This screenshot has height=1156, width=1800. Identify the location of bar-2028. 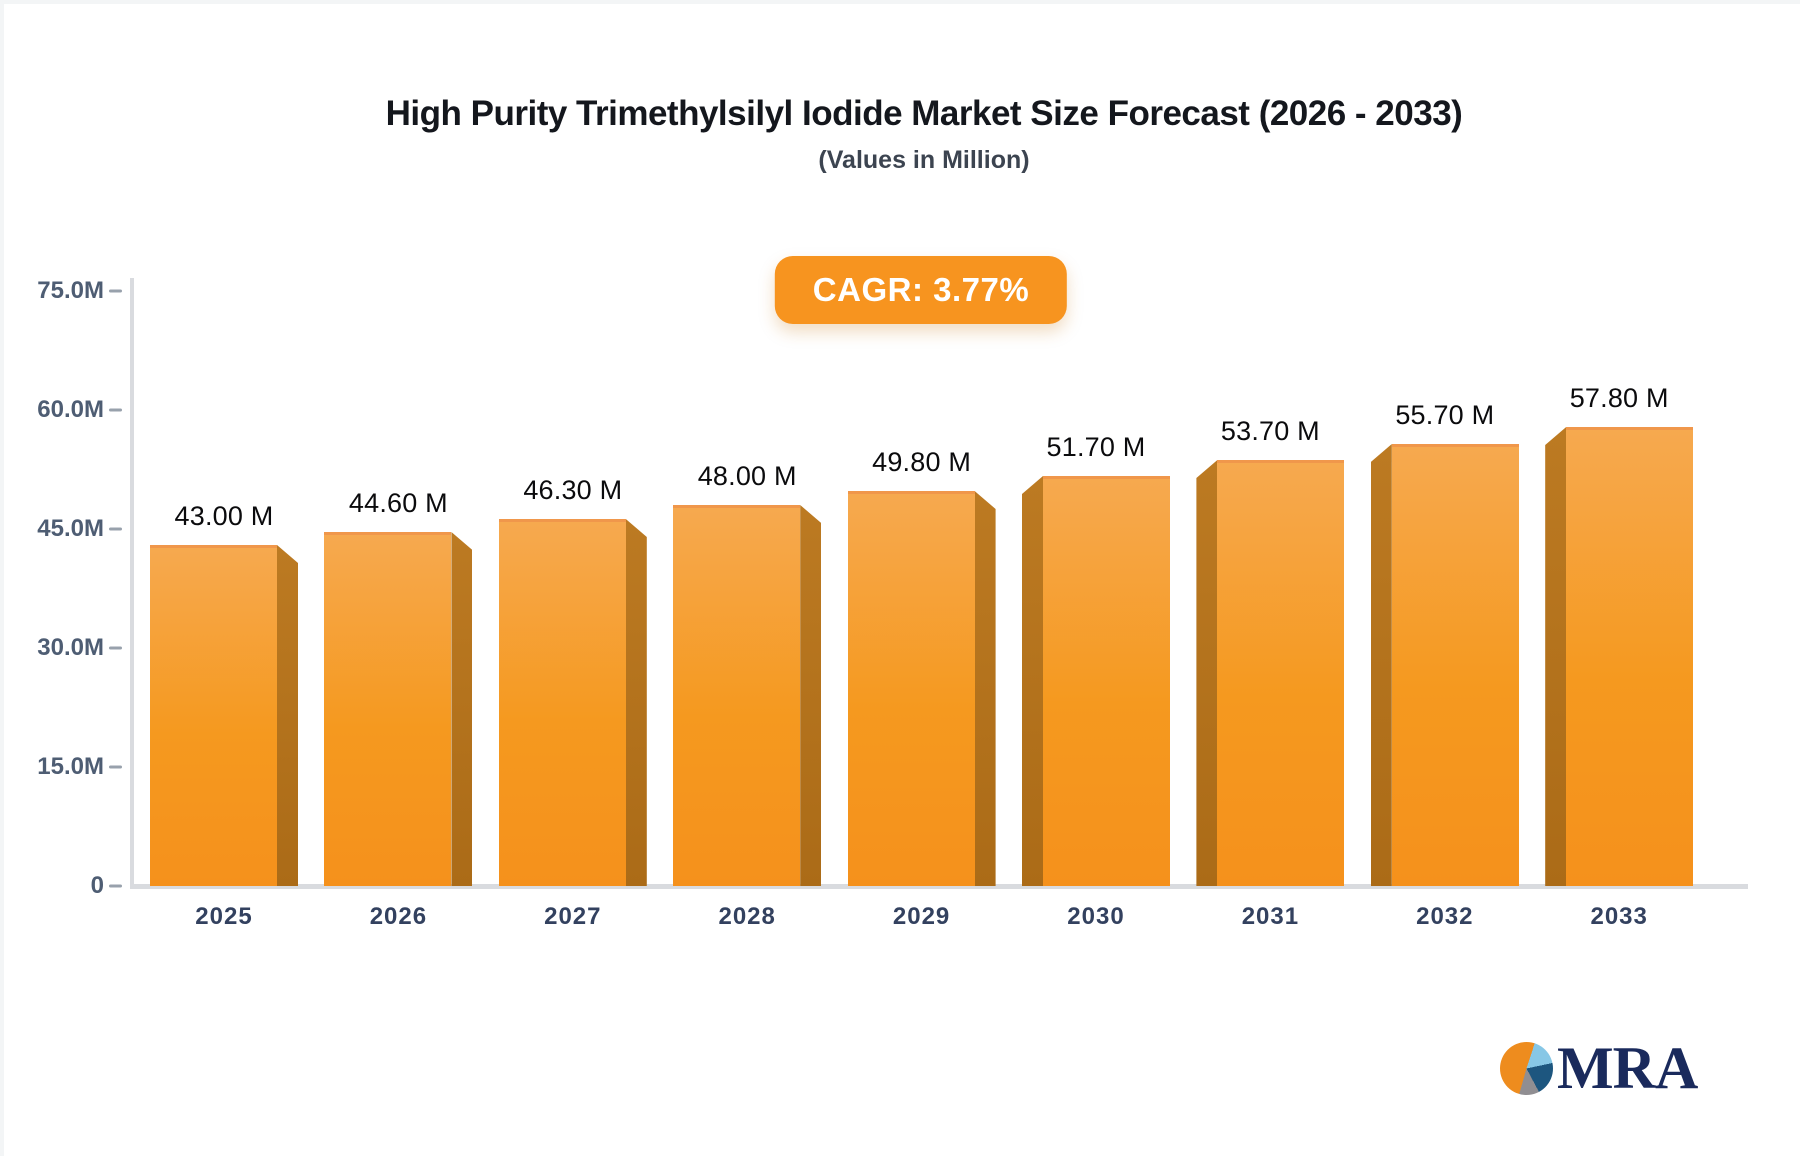
(747, 695).